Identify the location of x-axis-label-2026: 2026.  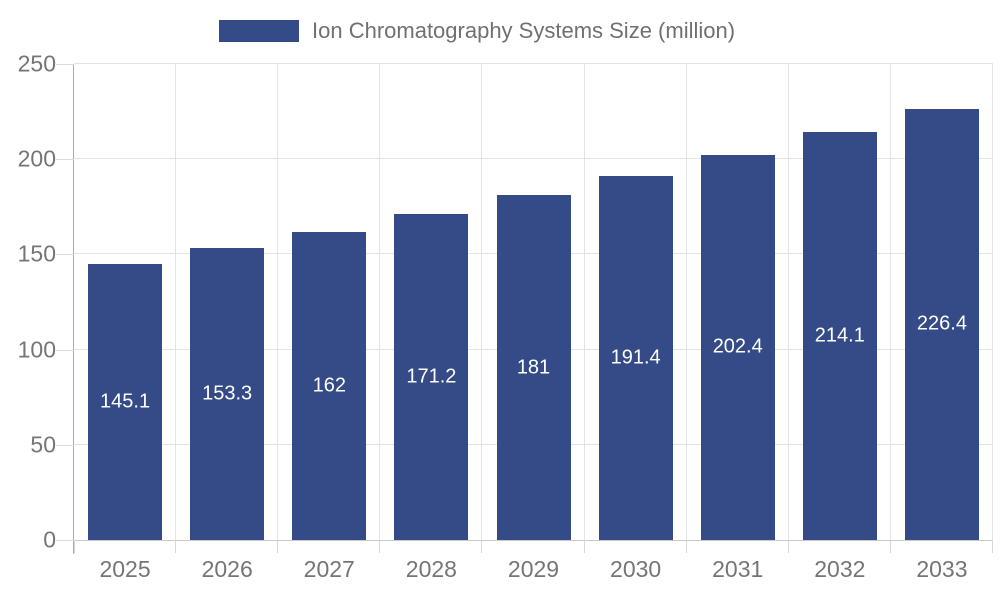
(227, 569).